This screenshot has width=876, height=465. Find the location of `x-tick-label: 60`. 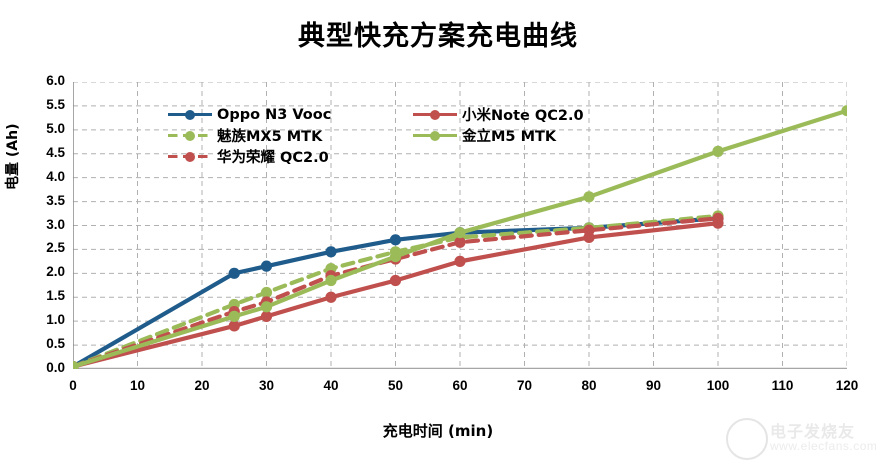

x-tick-label: 60 is located at coordinates (460, 385).